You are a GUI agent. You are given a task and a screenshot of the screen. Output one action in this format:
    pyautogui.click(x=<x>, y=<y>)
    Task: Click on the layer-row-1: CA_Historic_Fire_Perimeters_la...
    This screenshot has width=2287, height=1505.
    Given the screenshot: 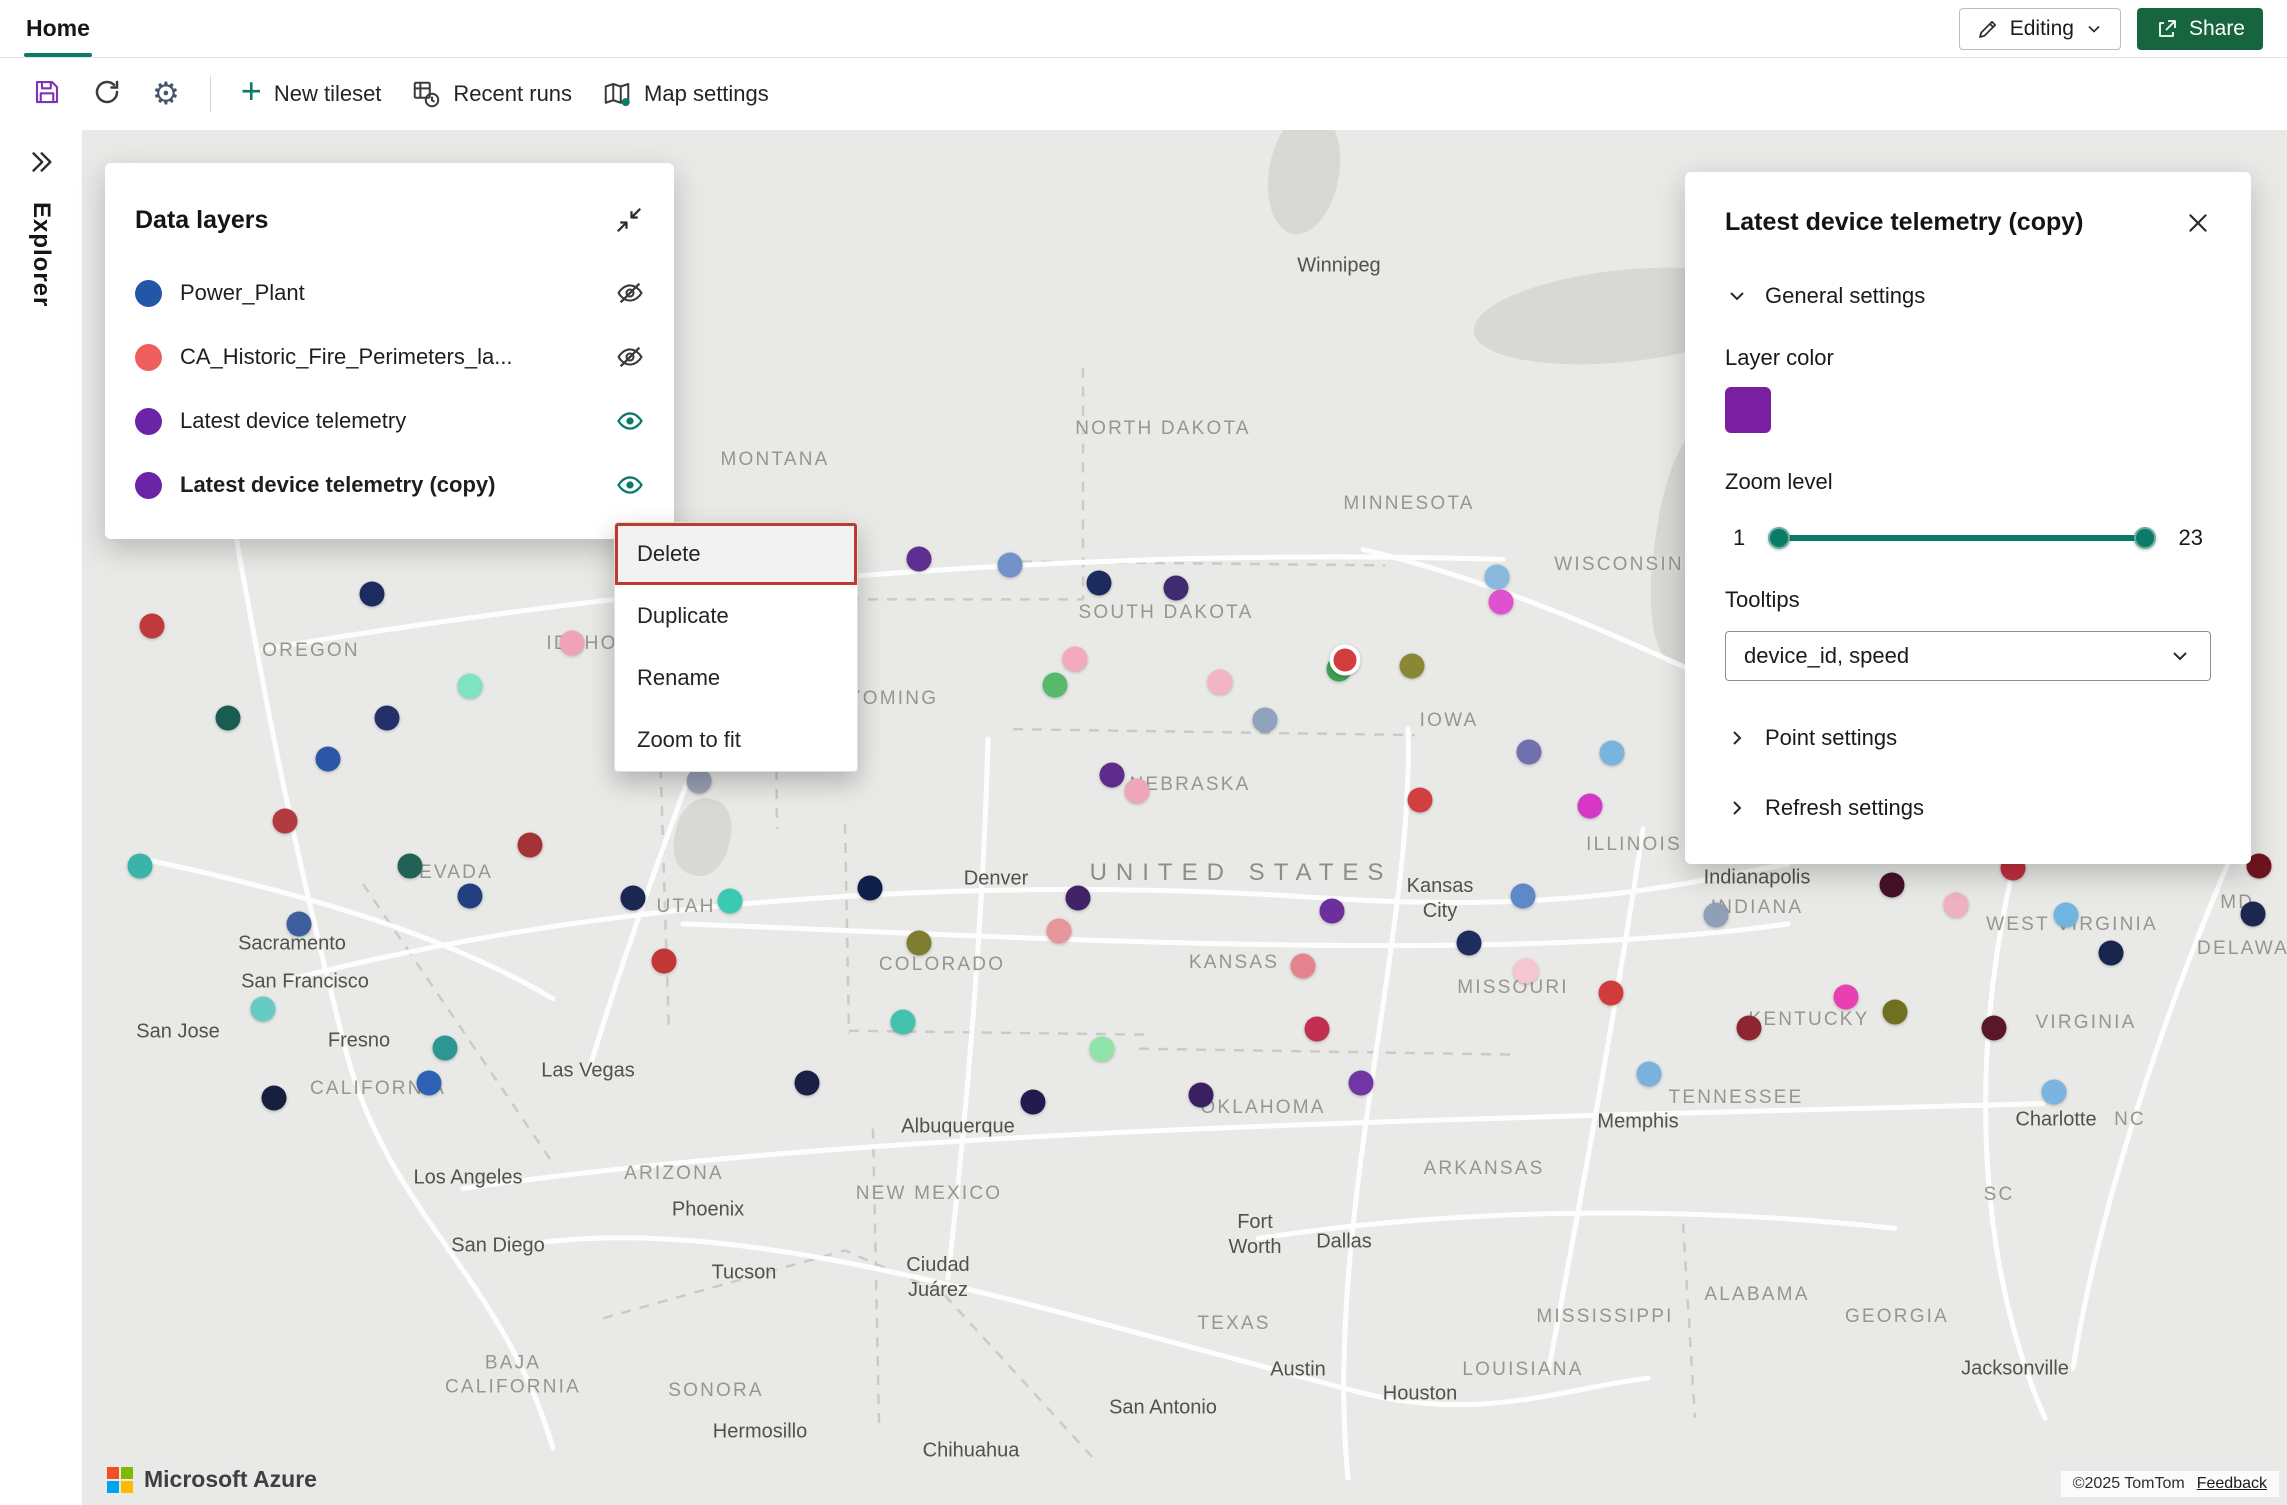 What is the action you would take?
    pyautogui.click(x=389, y=357)
    